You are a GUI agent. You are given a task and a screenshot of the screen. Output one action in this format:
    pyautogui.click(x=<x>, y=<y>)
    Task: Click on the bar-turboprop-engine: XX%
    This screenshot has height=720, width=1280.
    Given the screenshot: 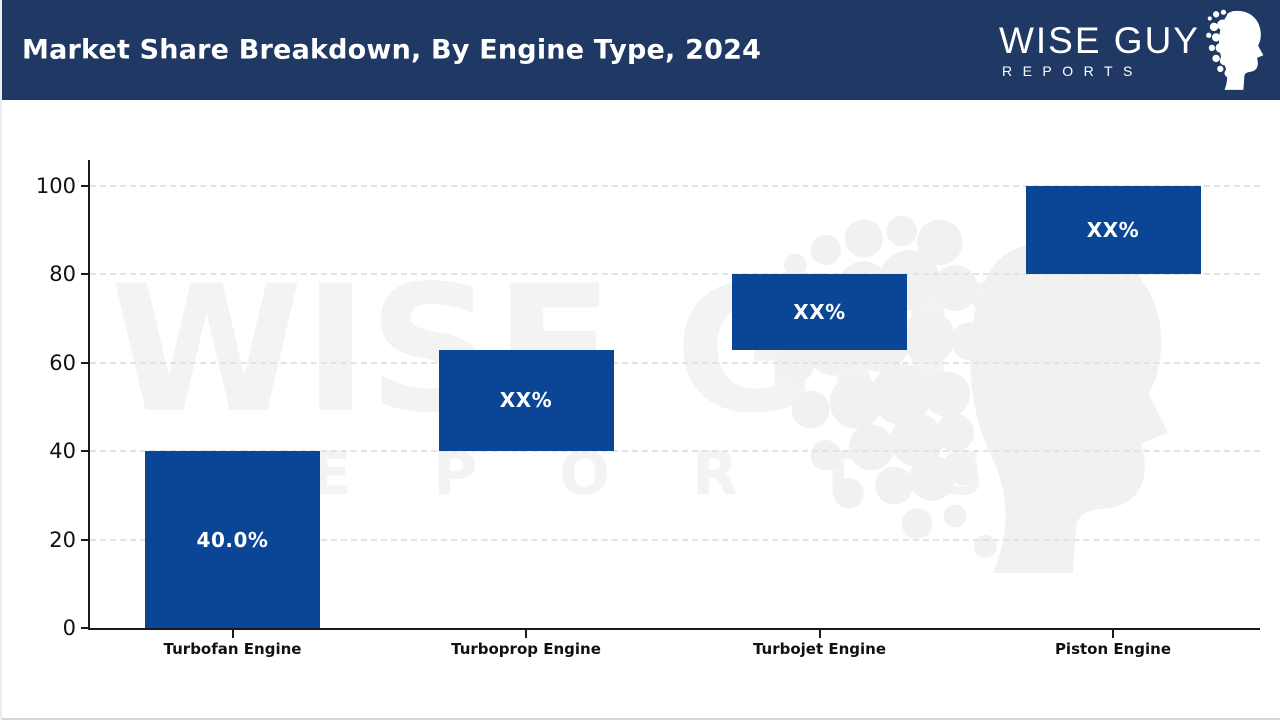 What is the action you would take?
    pyautogui.click(x=526, y=400)
    